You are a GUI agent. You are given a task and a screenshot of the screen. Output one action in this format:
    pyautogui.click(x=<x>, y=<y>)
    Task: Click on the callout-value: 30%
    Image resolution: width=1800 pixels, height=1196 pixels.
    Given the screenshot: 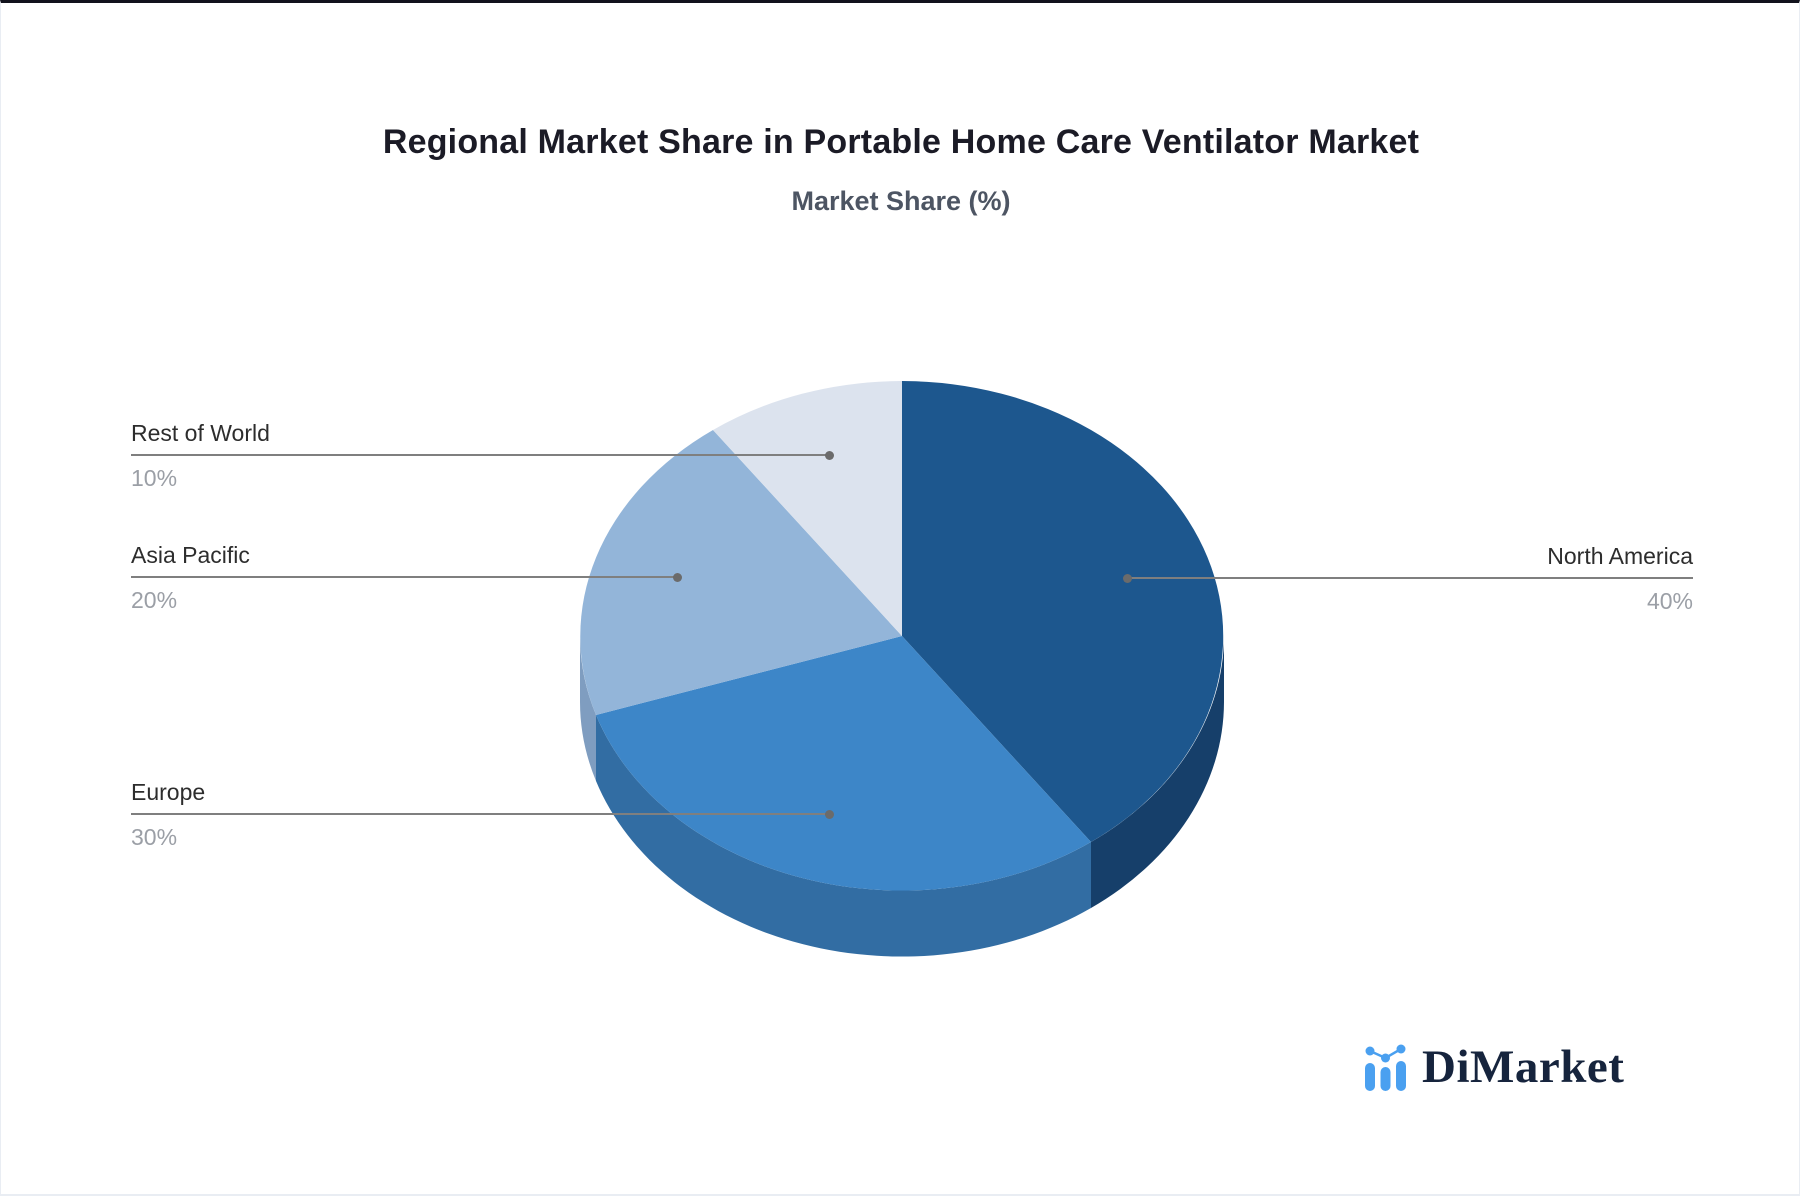 What is the action you would take?
    pyautogui.click(x=154, y=837)
    